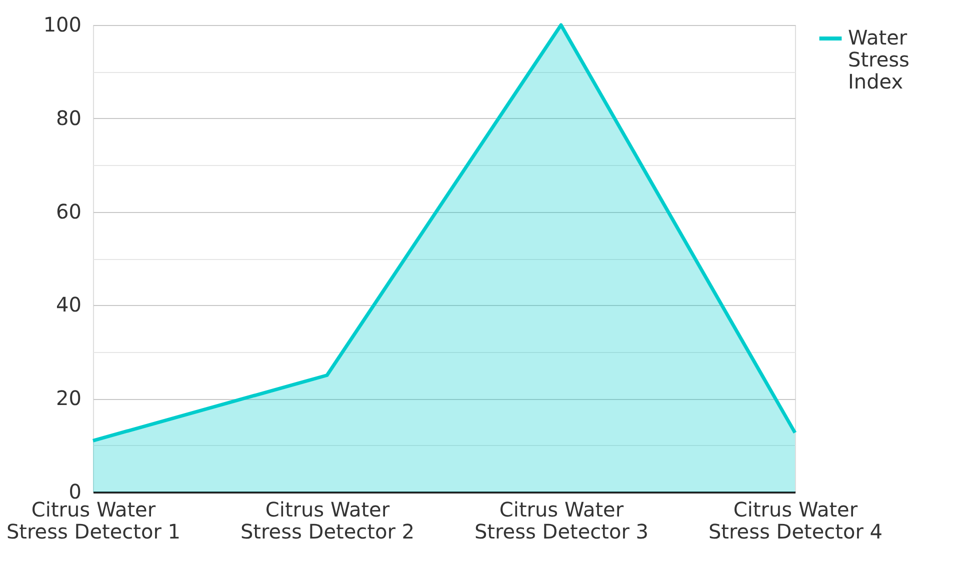 The image size is (965, 562). Describe the element at coordinates (561, 521) in the screenshot. I see `x-tick-label: Citrus Water Stress Detector 3` at that location.